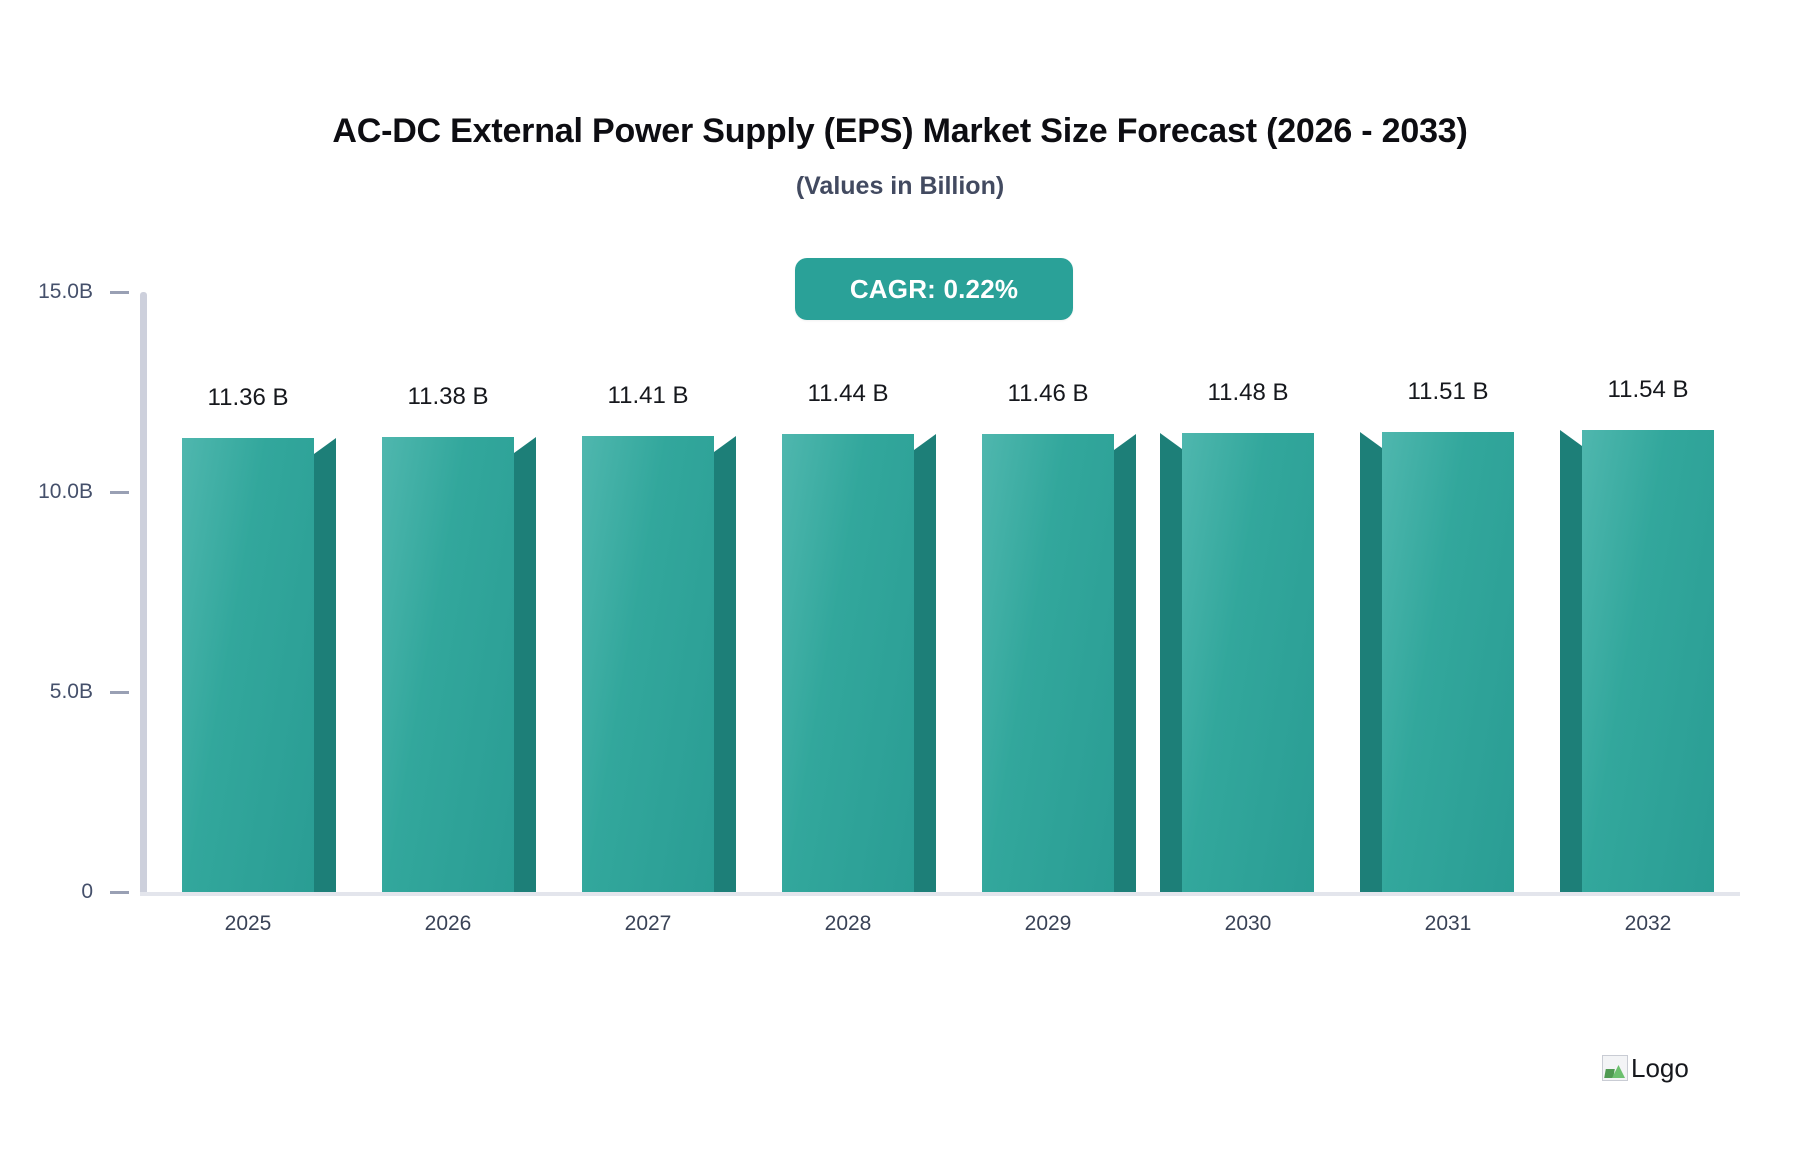  I want to click on logo-alt-text: Logo, so click(1660, 1067).